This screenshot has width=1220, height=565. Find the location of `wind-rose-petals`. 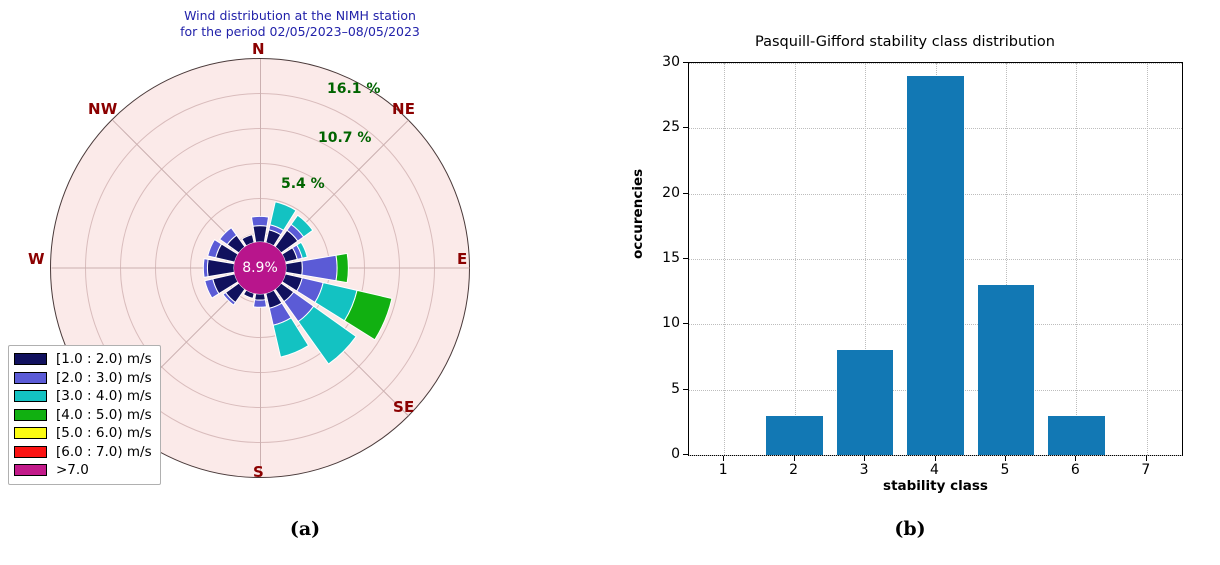

wind-rose-petals is located at coordinates (297, 283).